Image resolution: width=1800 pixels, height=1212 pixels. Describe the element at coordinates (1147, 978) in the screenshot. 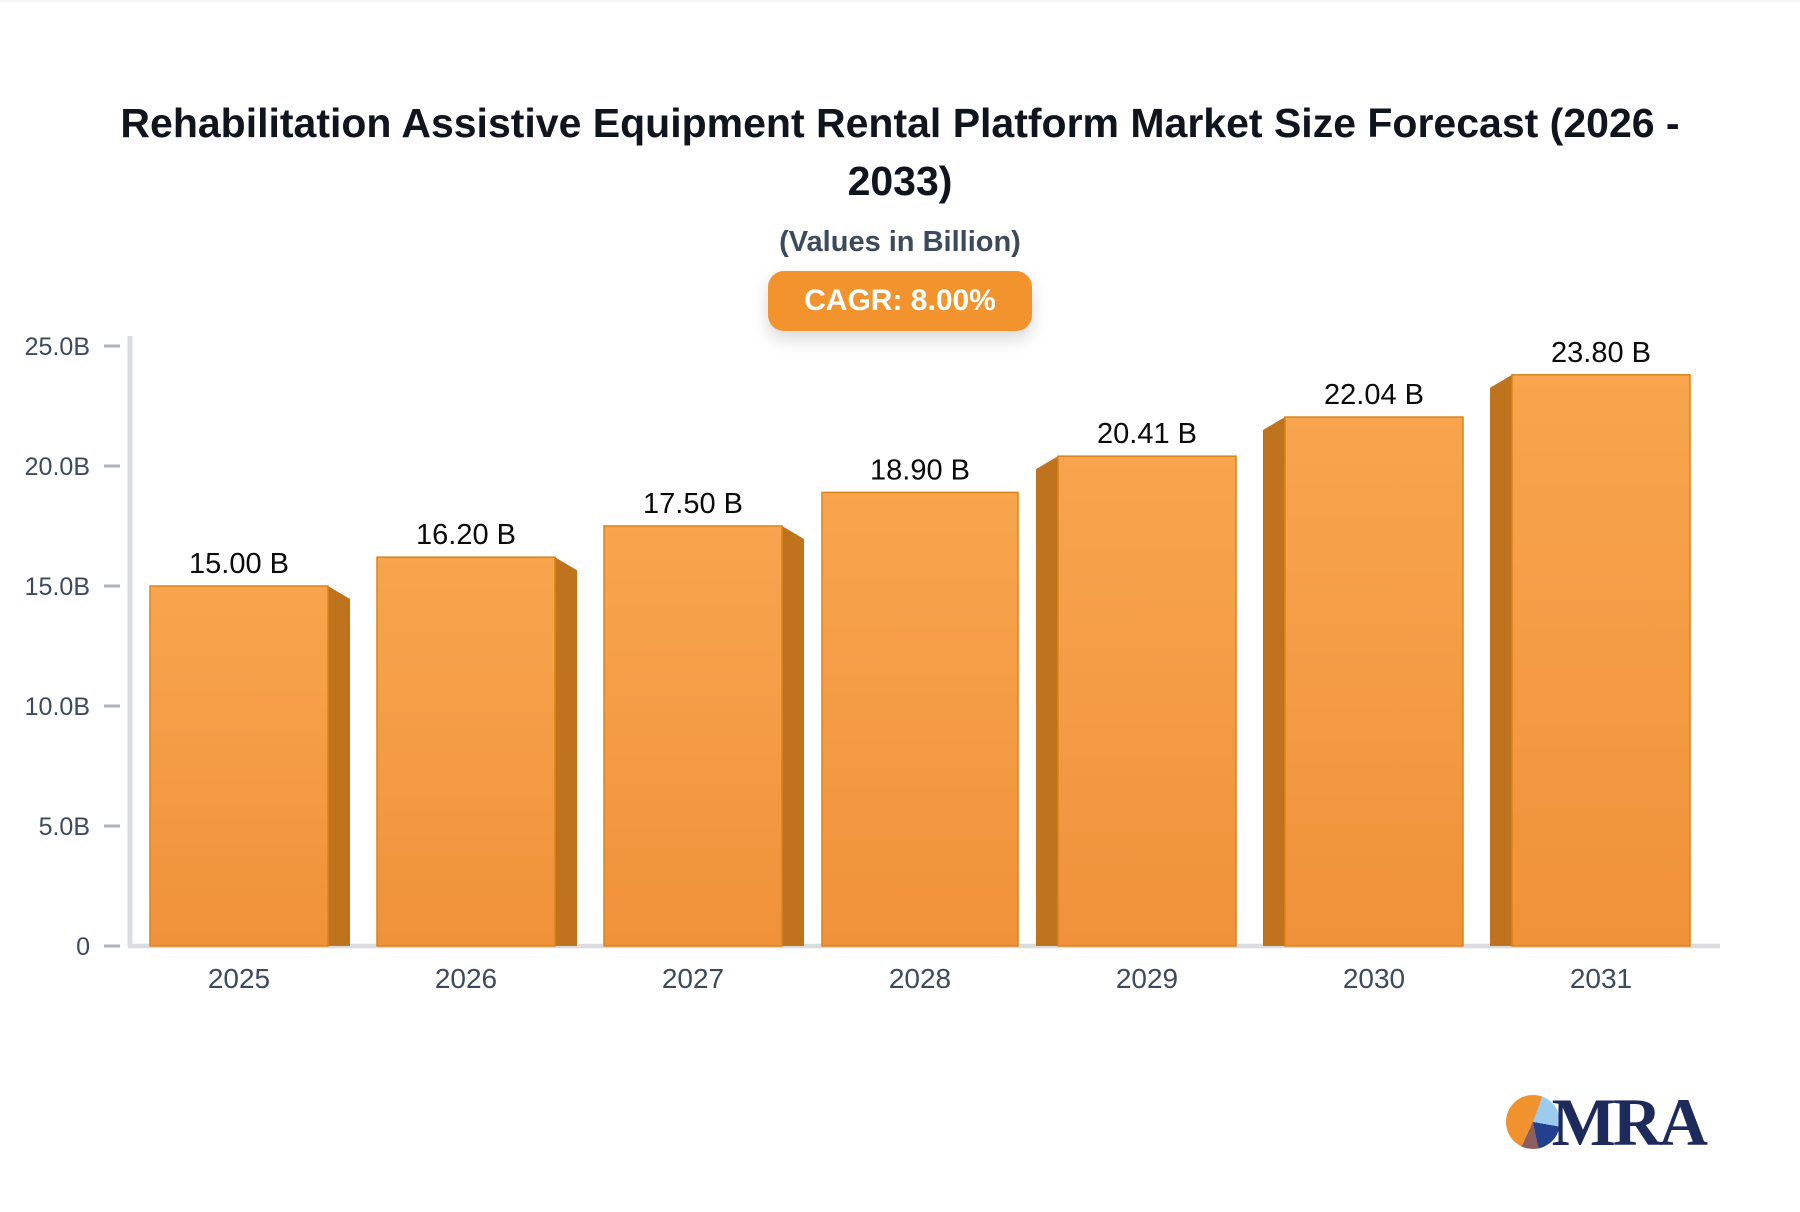

I see `x-axis-label: 2029` at that location.